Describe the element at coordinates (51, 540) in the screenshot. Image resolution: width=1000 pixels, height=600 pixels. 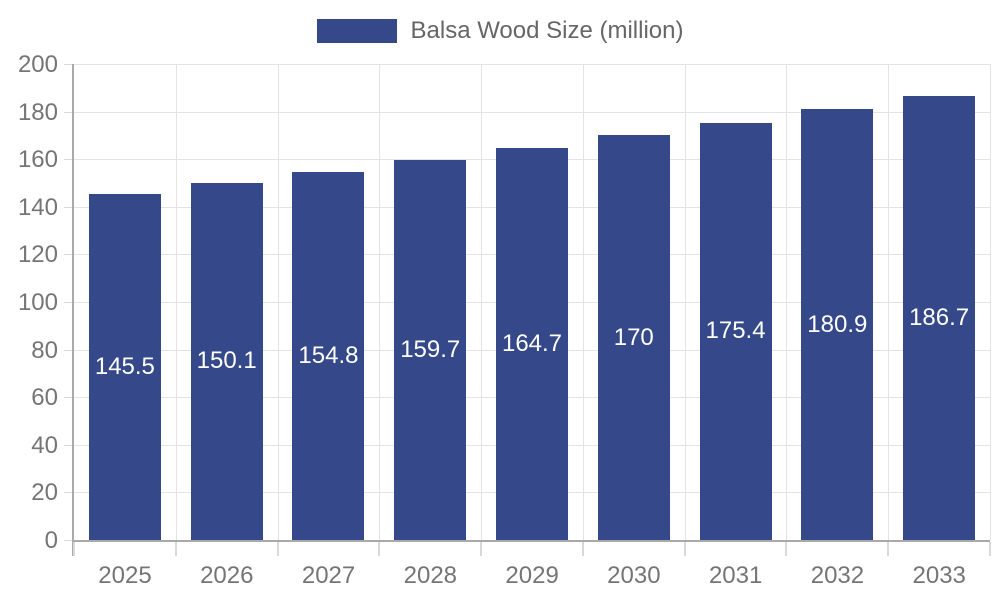
I see `y-tick-label: 0` at that location.